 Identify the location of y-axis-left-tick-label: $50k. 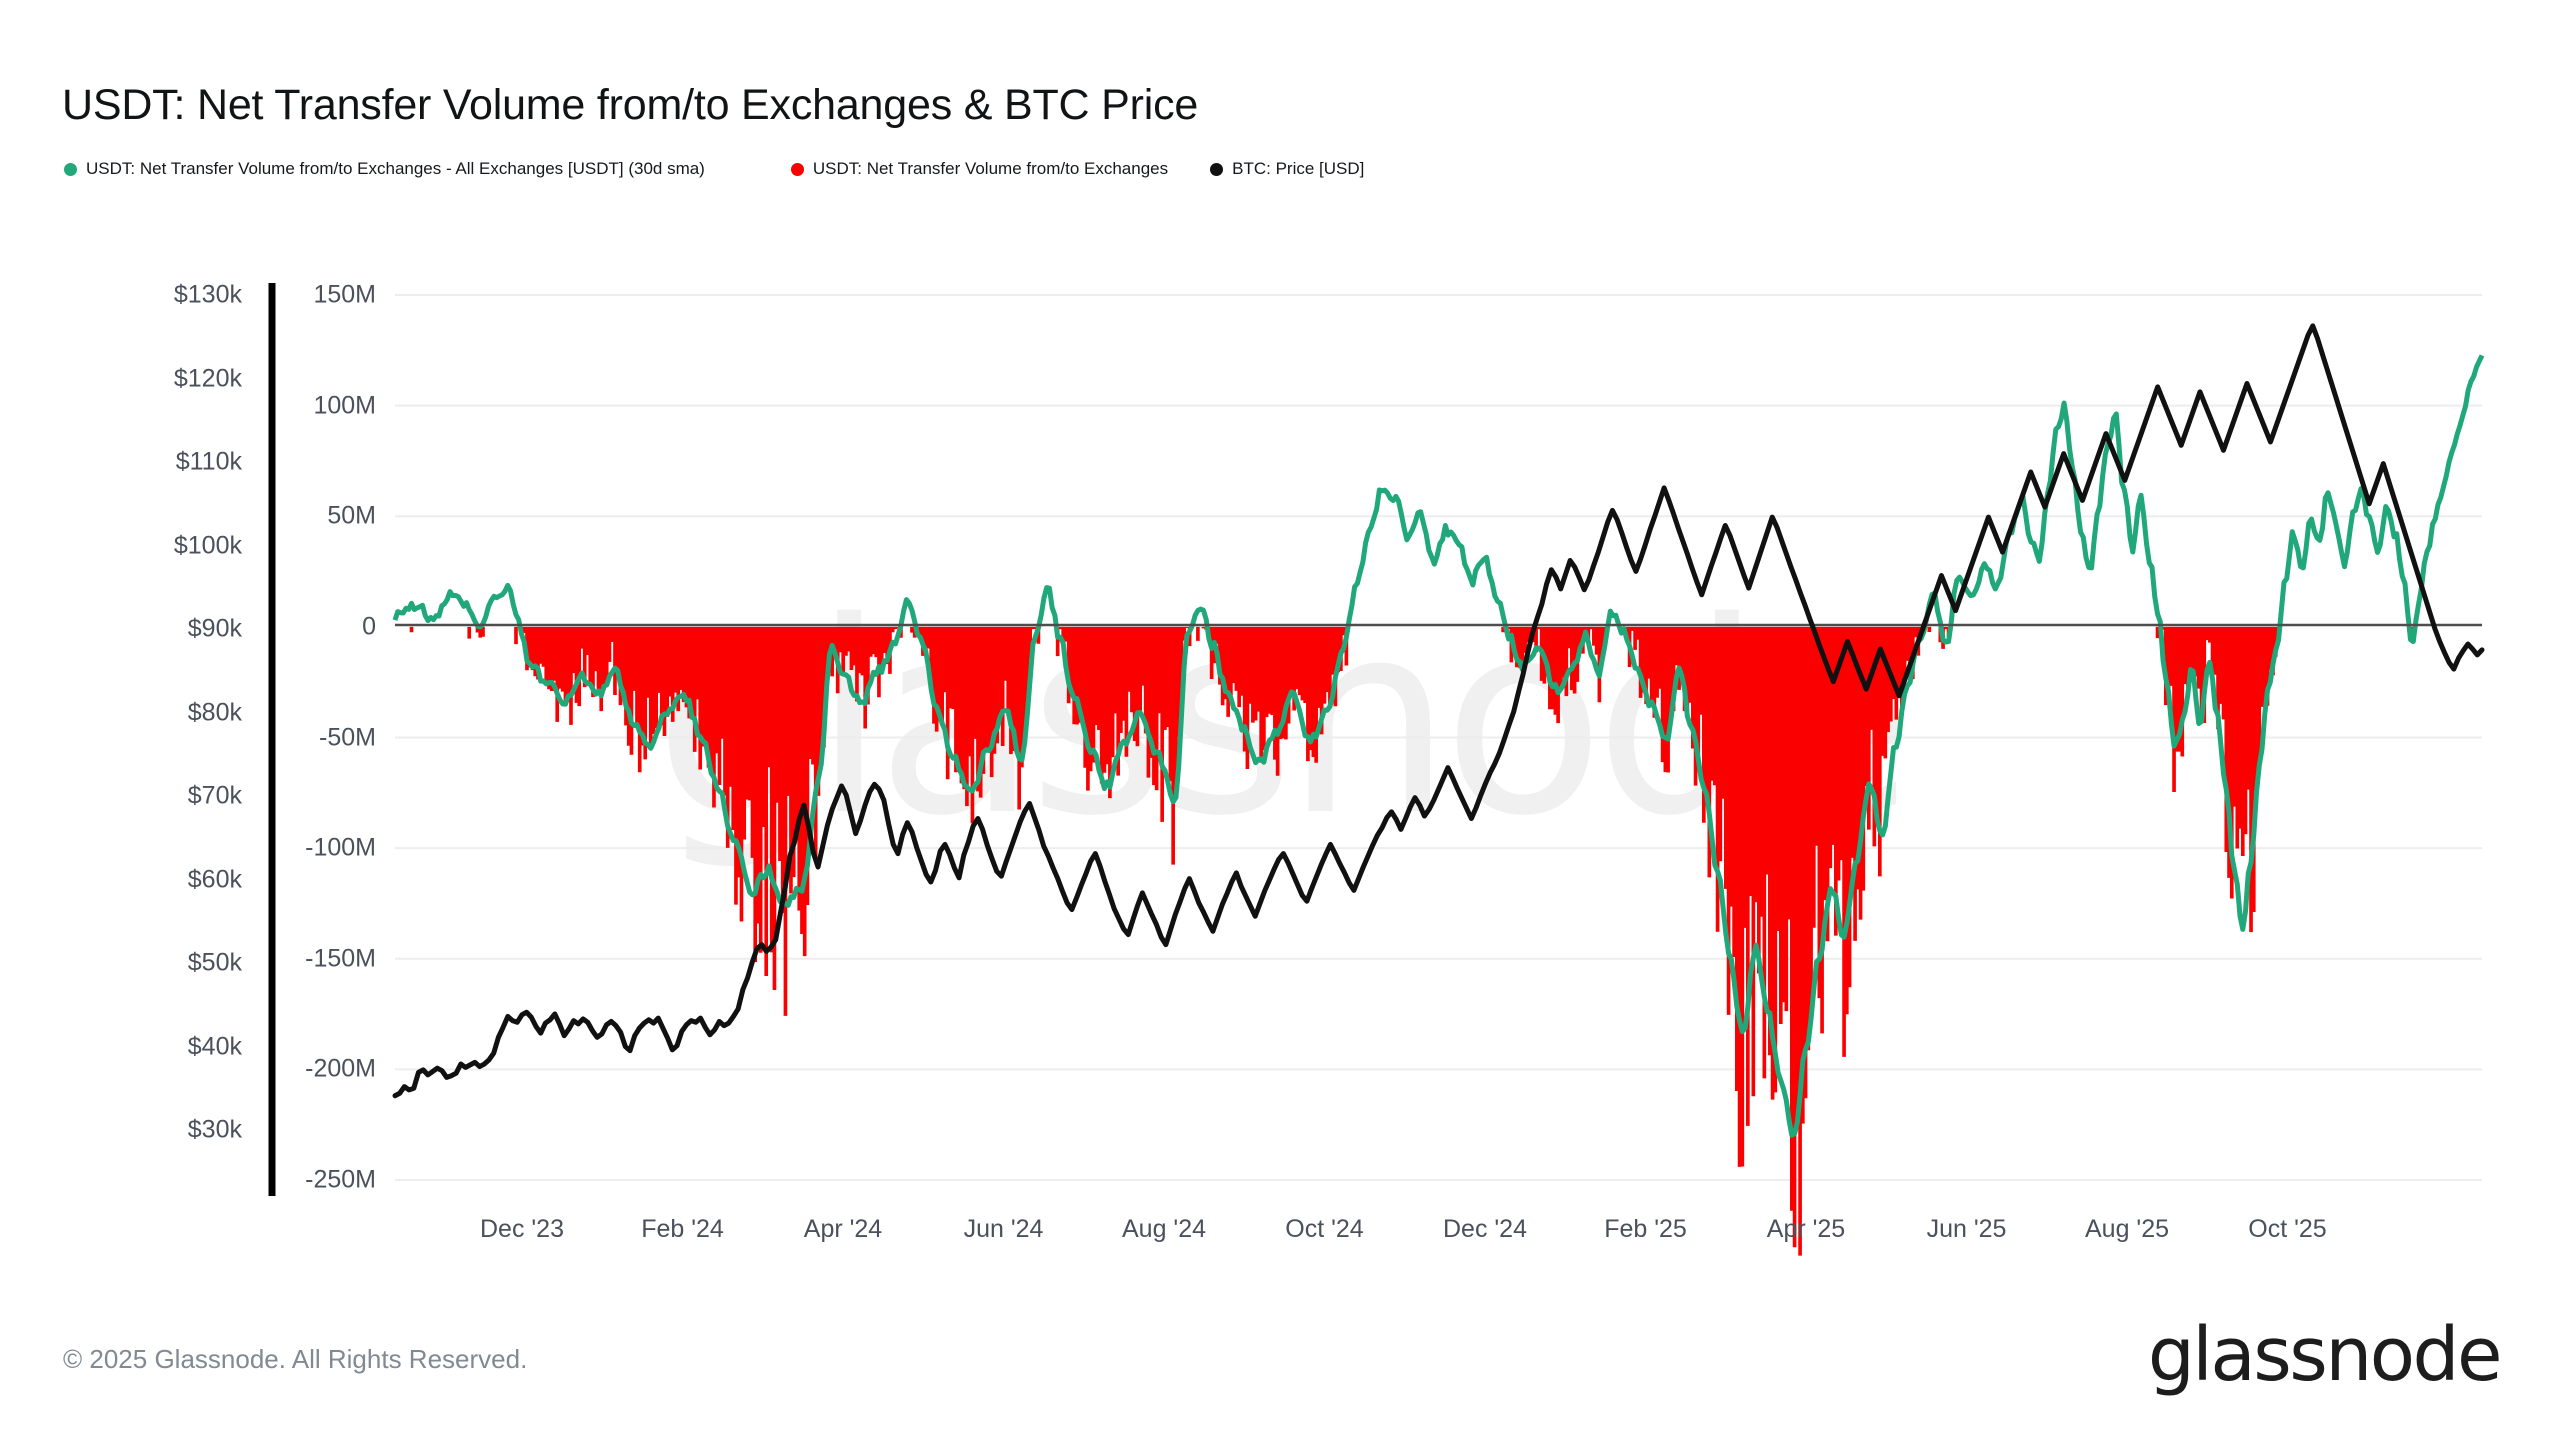
(214, 962).